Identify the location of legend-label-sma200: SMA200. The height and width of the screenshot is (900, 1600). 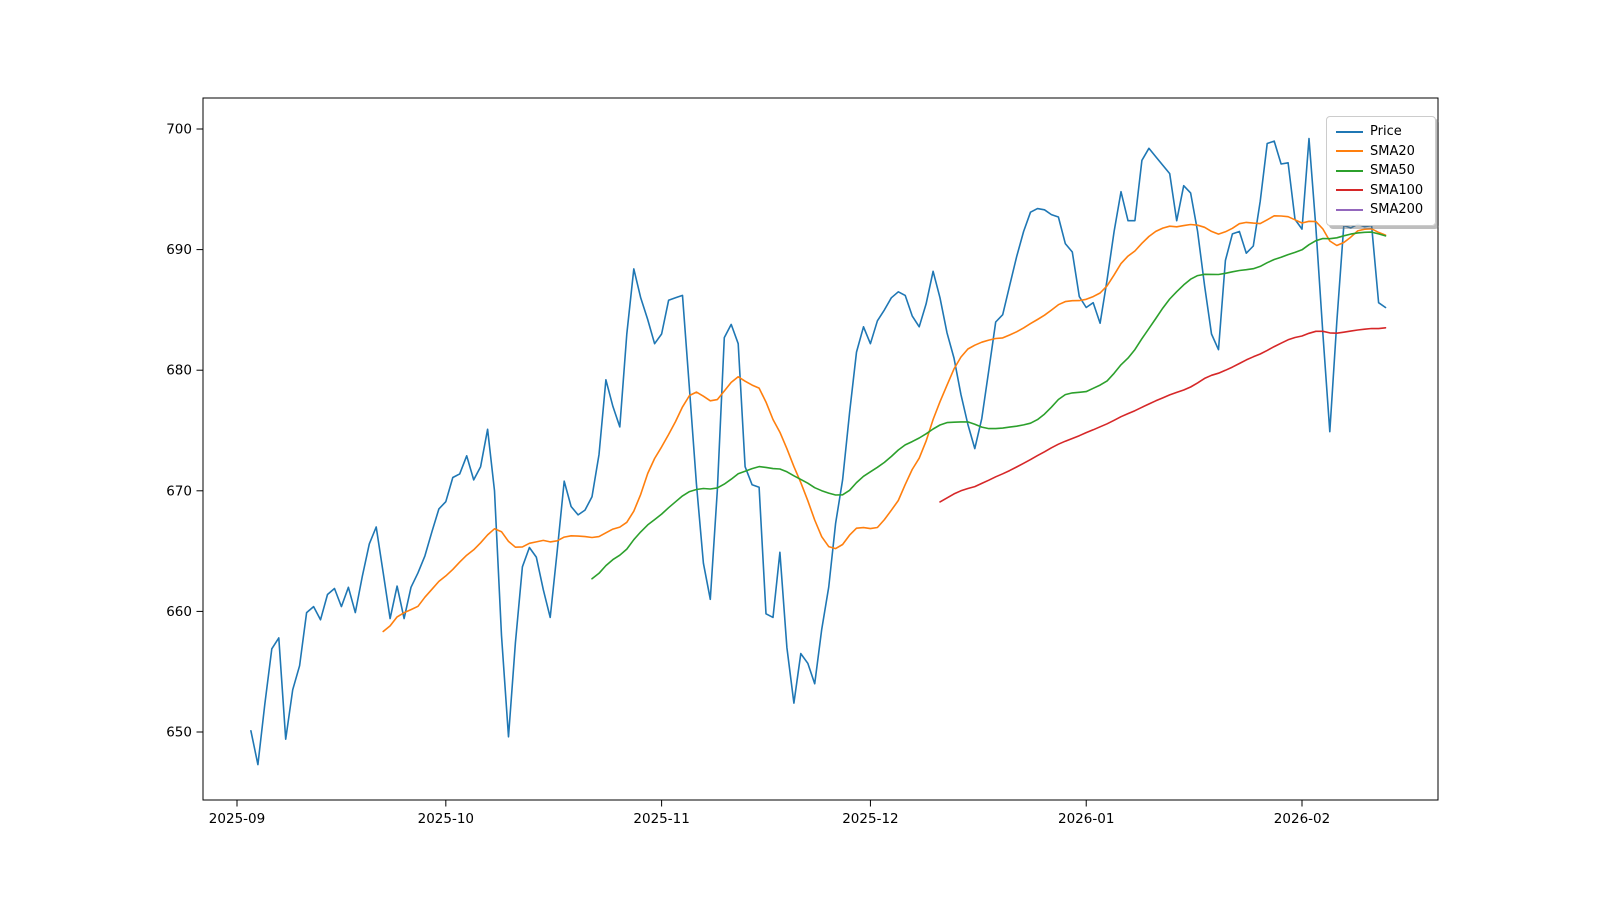
(1397, 210).